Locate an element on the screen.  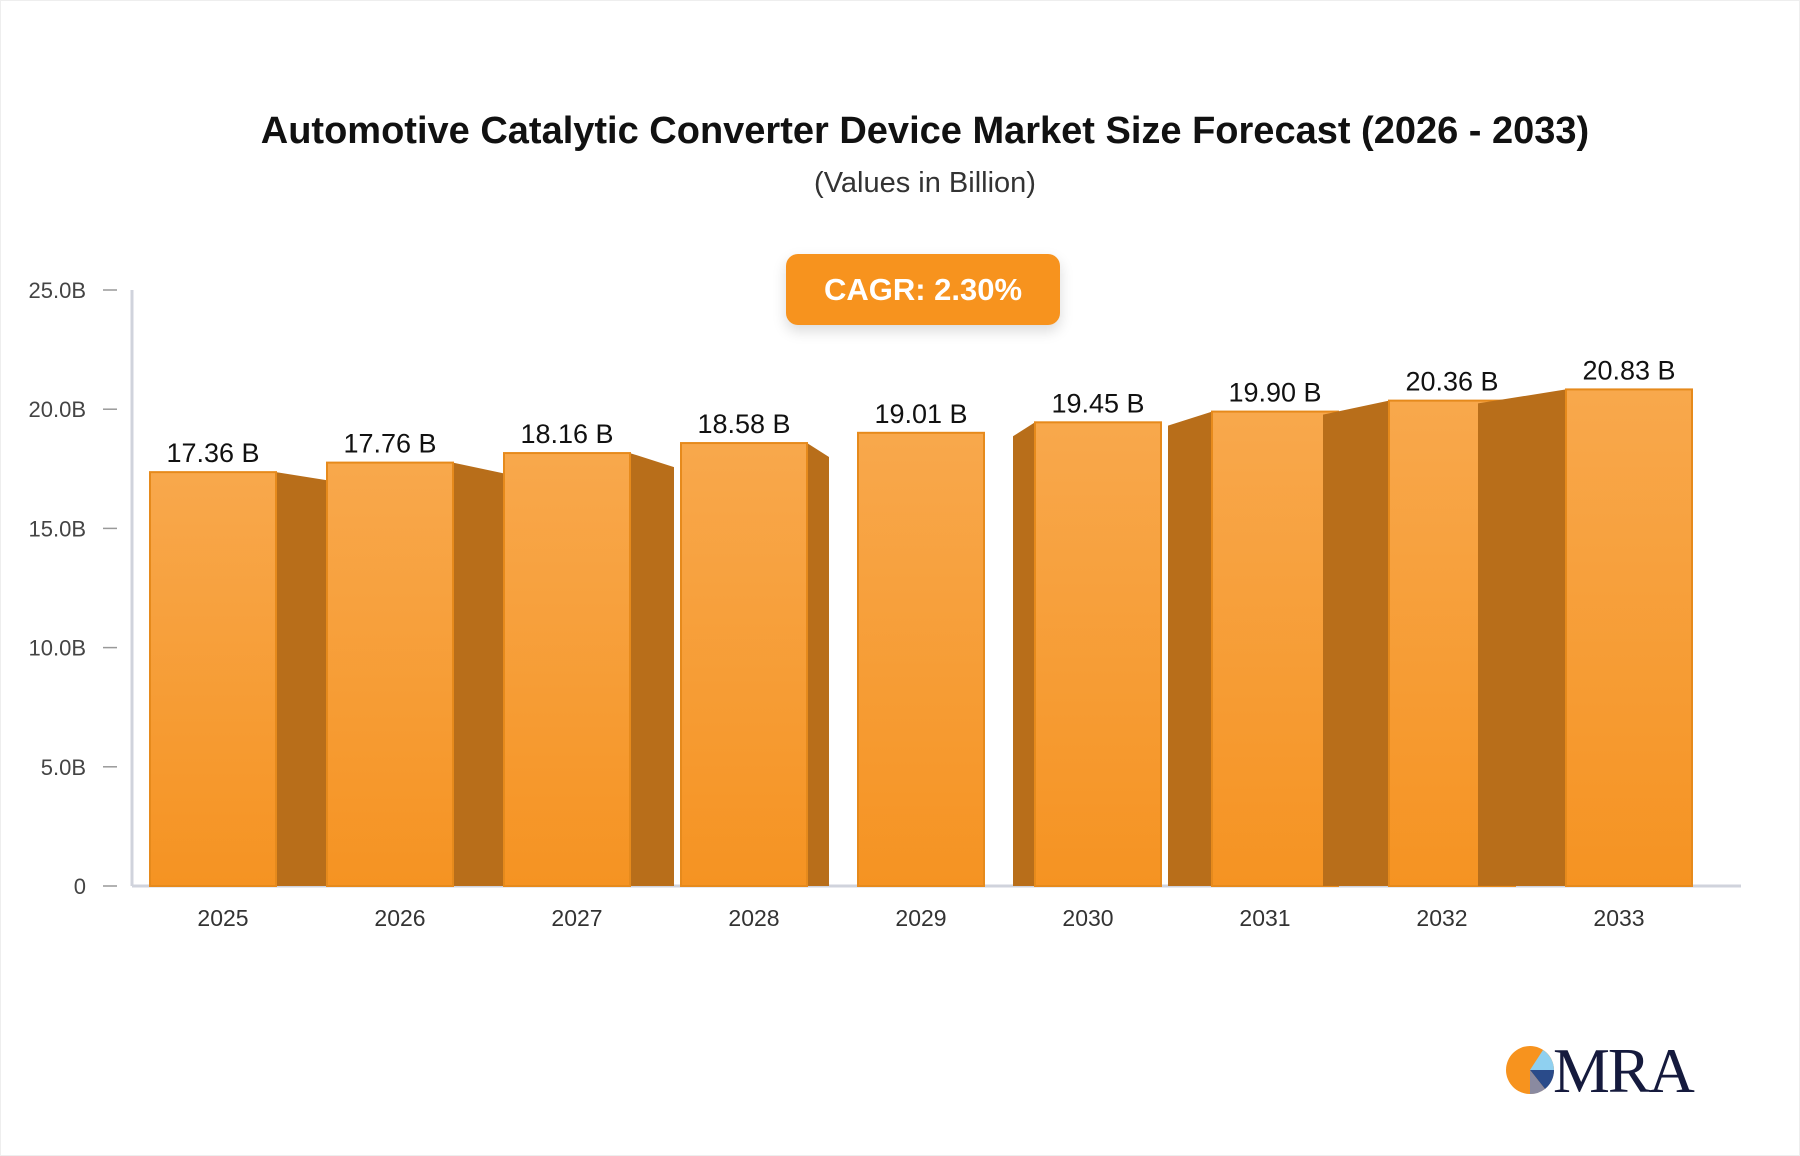
data-label: 19.01 B is located at coordinates (920, 414).